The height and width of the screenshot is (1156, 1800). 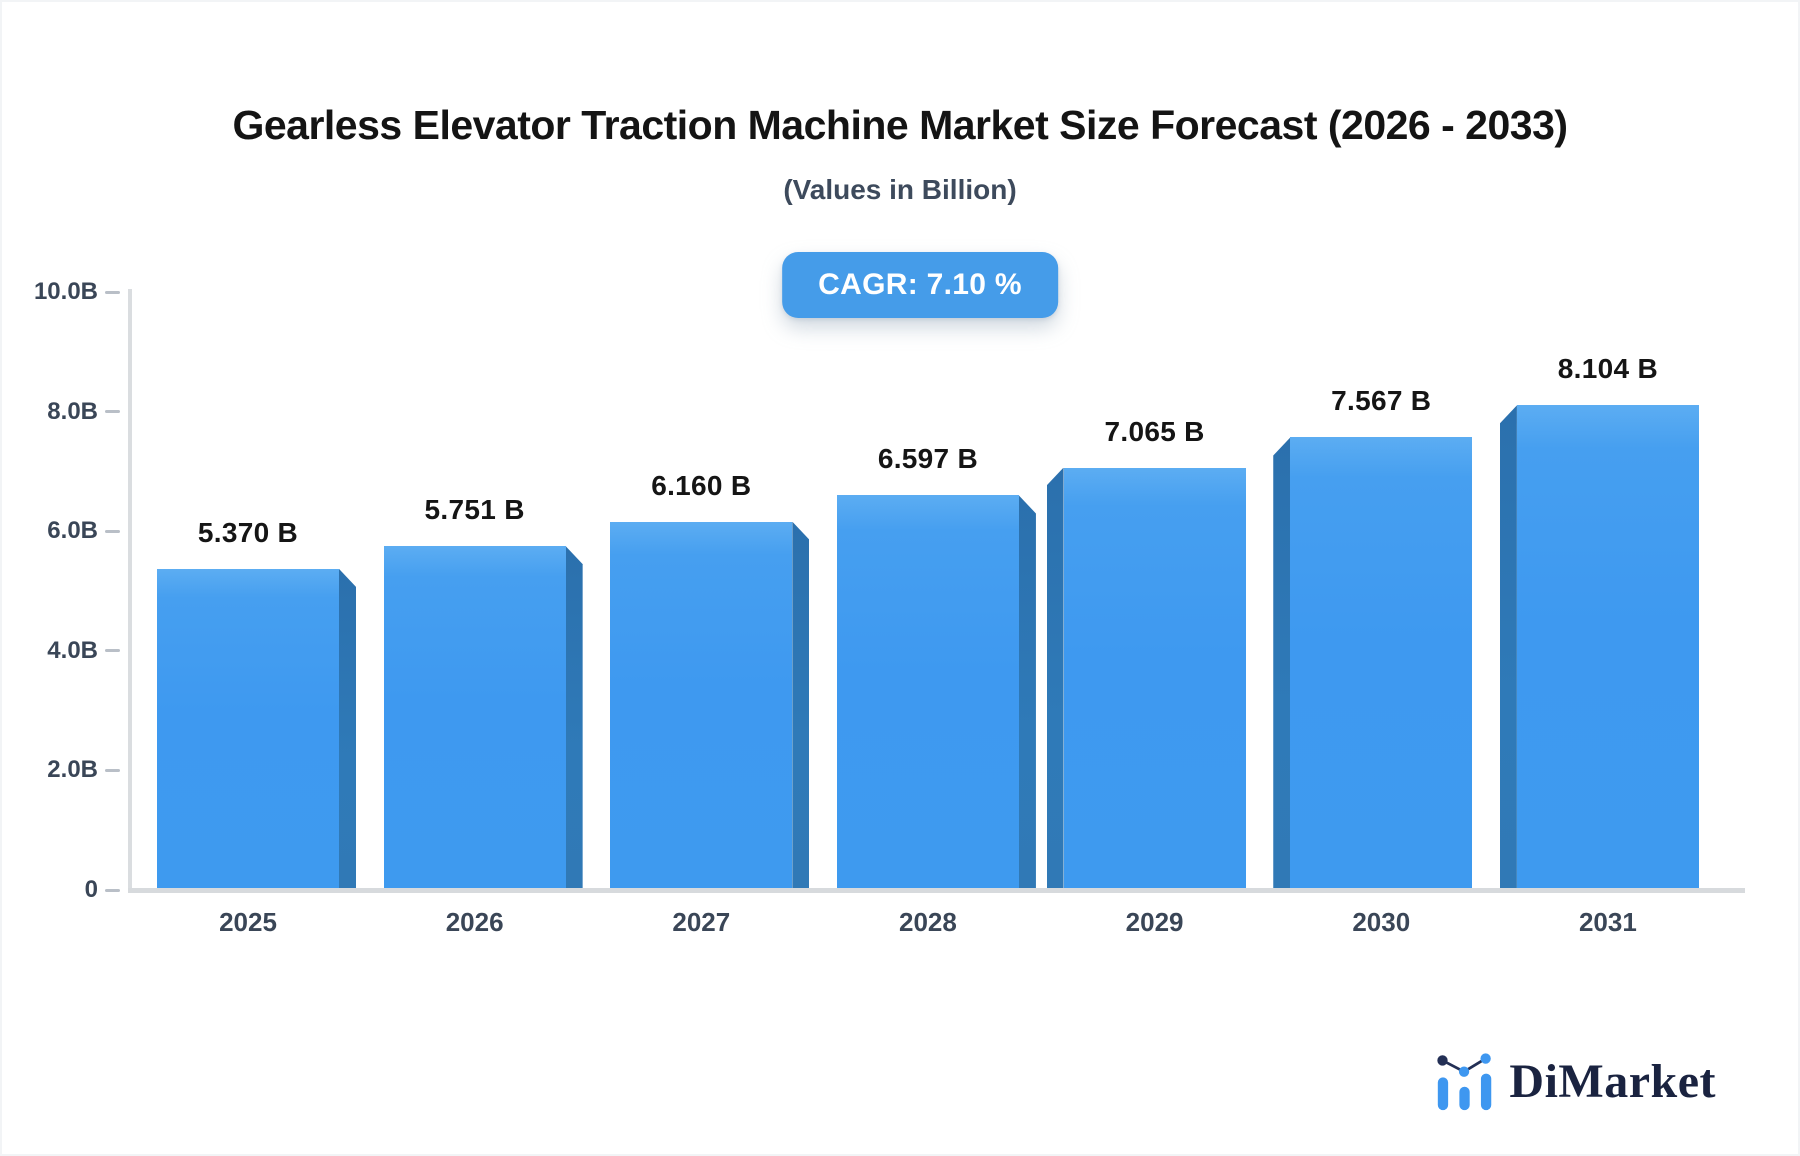 What do you see at coordinates (1607, 922) in the screenshot?
I see `x-axis-category-label: 2031` at bounding box center [1607, 922].